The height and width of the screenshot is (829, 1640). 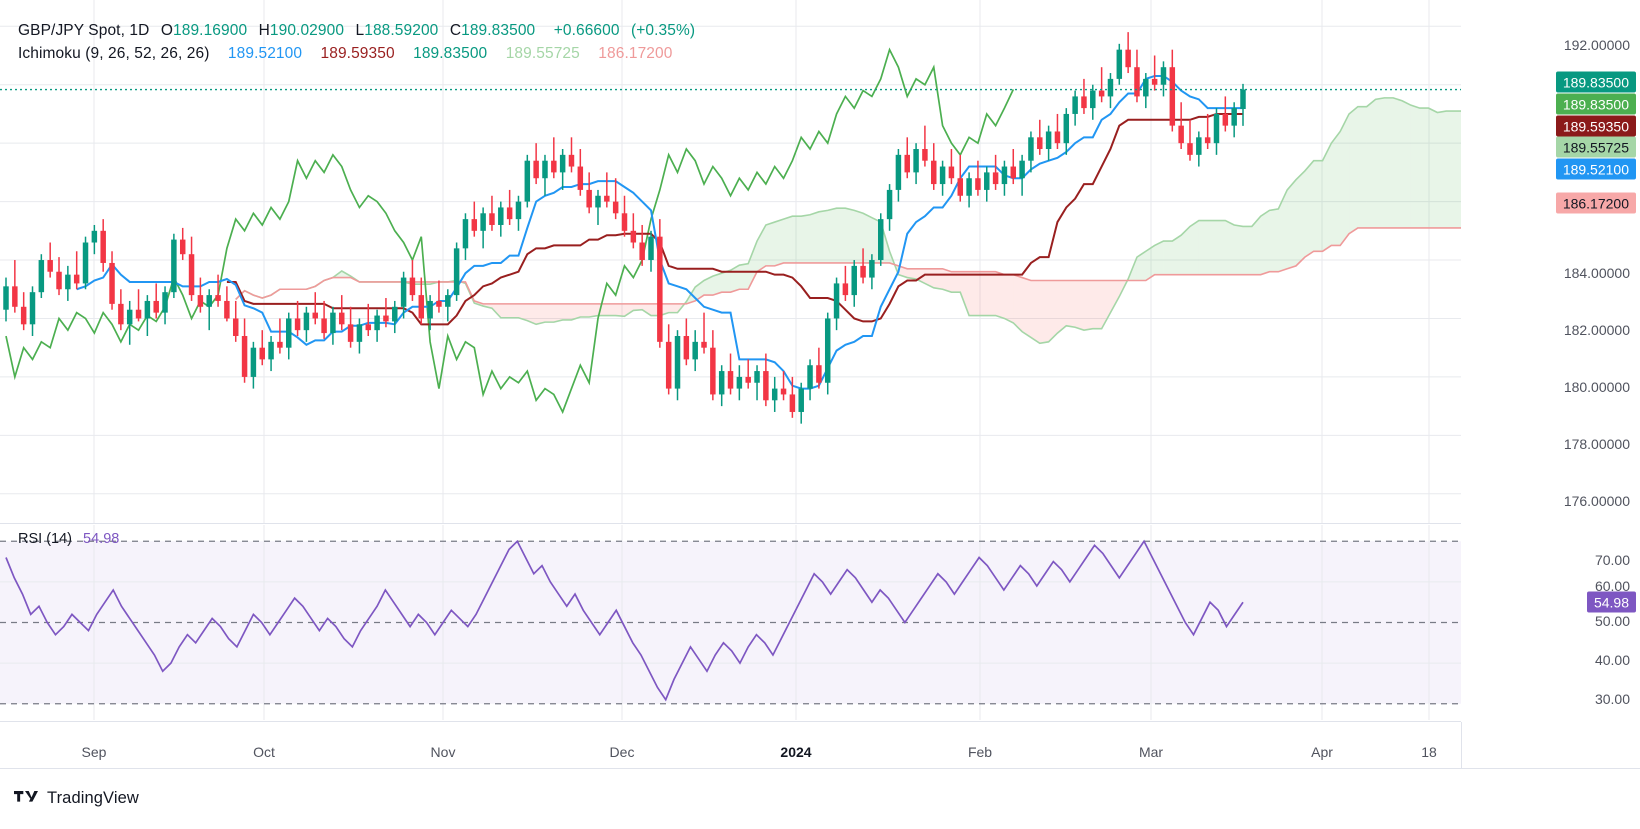 I want to click on price-value-badge: 189.52100, so click(x=1595, y=169).